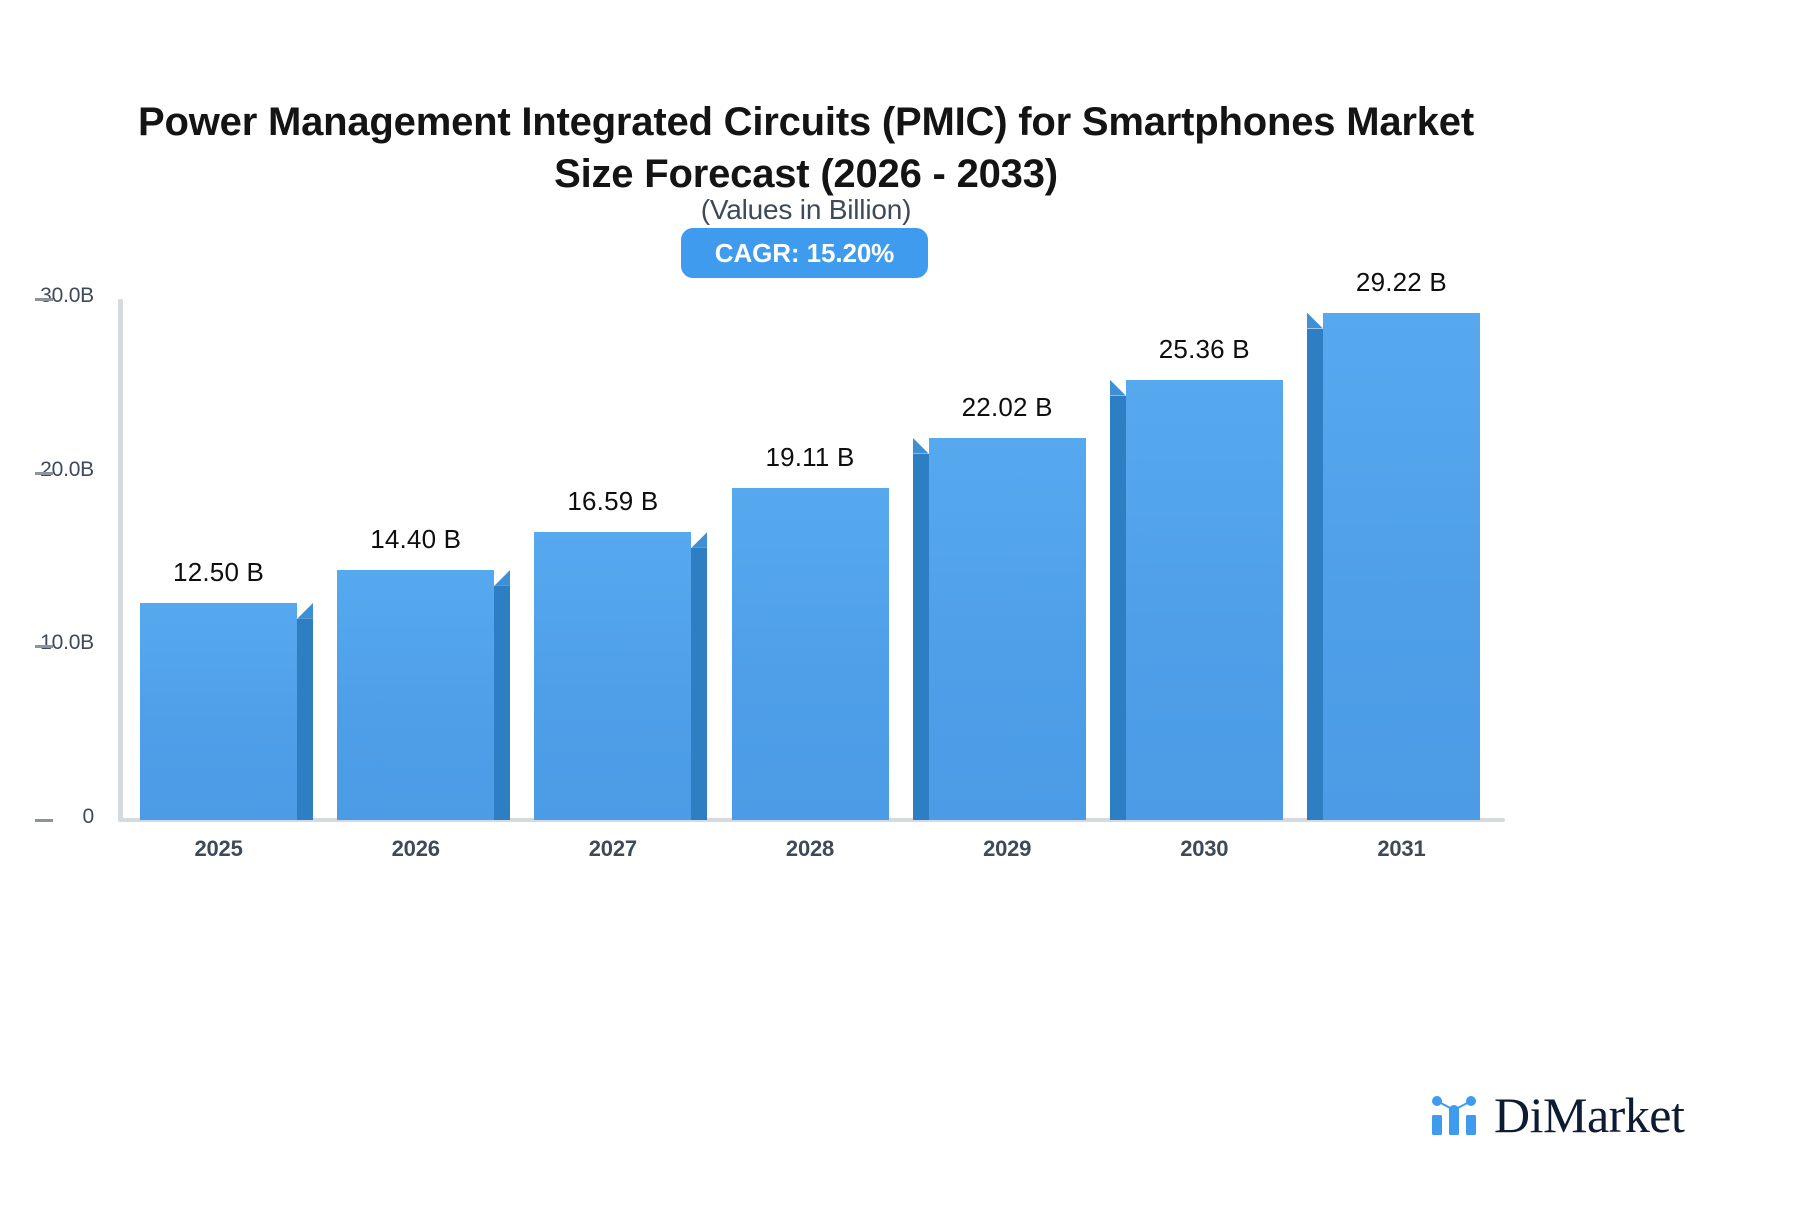 This screenshot has height=1212, width=1800. What do you see at coordinates (67, 469) in the screenshot?
I see `y-axis-tick-label: 20.0B` at bounding box center [67, 469].